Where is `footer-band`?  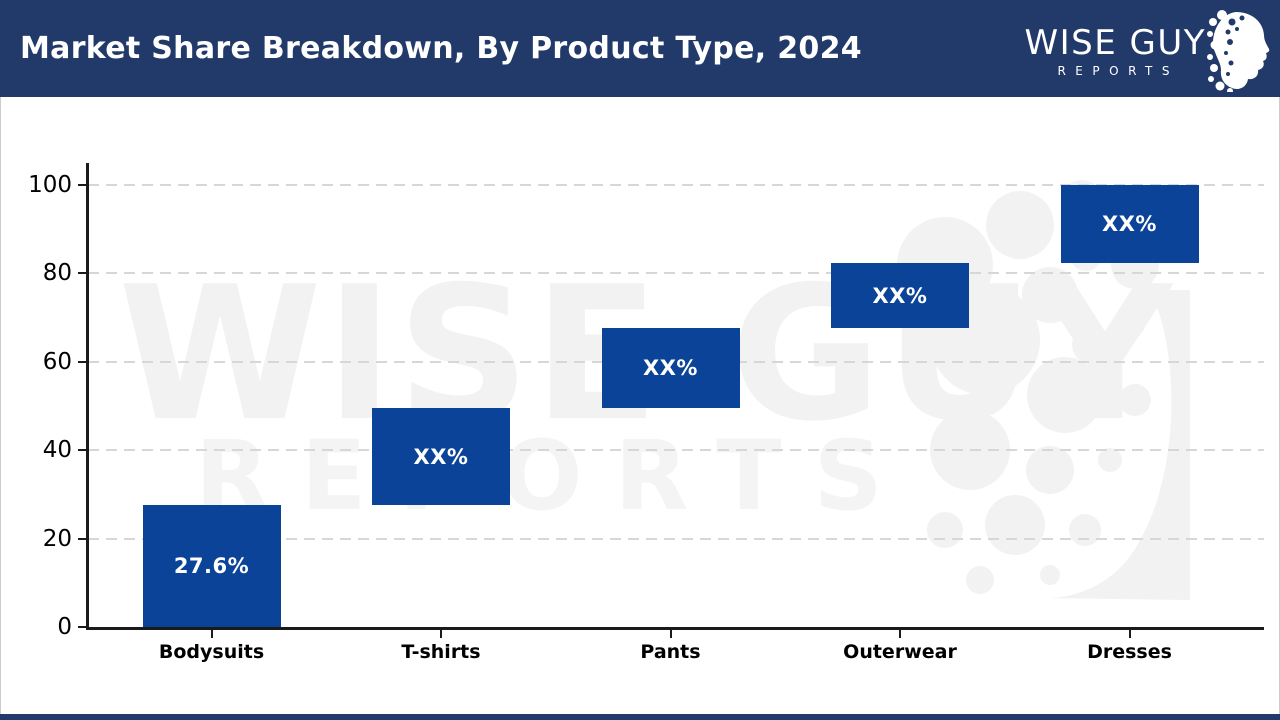 footer-band is located at coordinates (640, 717).